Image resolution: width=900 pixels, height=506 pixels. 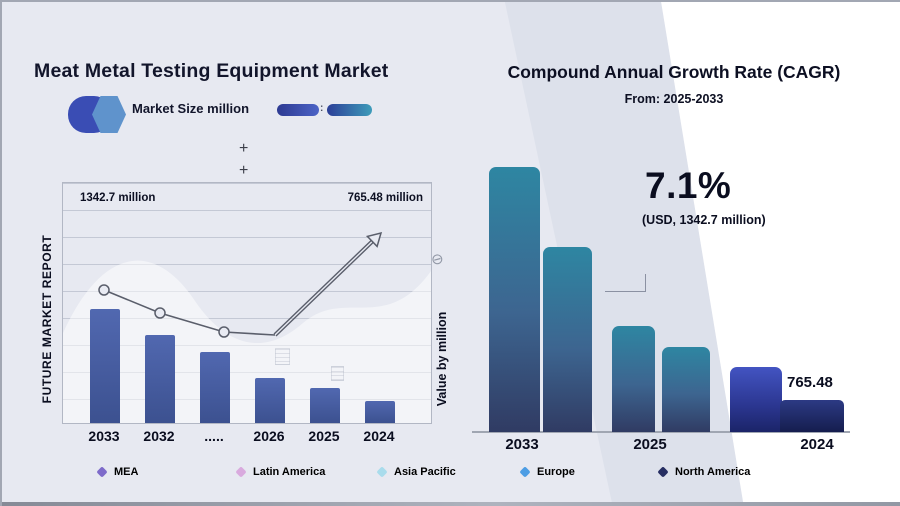 What do you see at coordinates (289, 472) in the screenshot?
I see `legend-label: Latin America` at bounding box center [289, 472].